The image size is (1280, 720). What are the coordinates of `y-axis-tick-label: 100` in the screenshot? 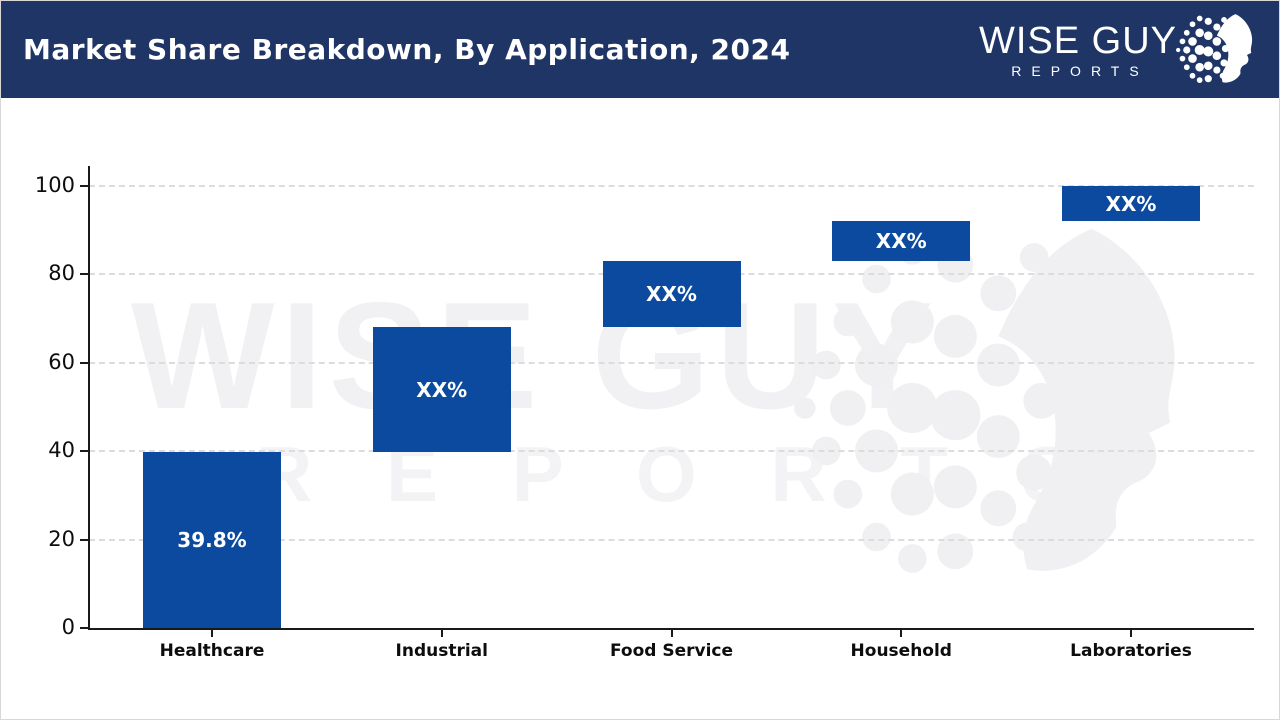 It's located at (54, 185).